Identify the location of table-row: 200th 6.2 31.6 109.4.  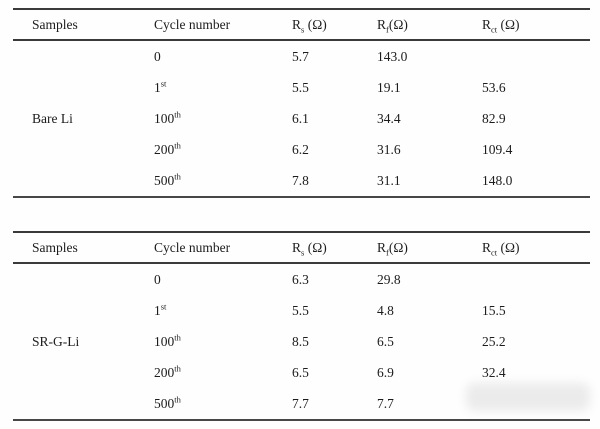
(301, 149).